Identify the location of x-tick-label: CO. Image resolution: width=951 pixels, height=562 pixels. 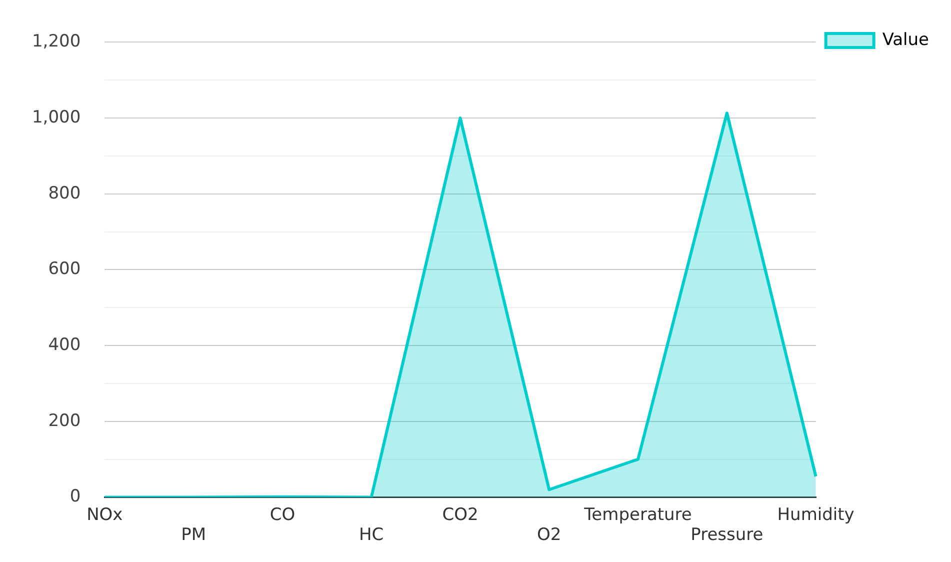
(283, 514).